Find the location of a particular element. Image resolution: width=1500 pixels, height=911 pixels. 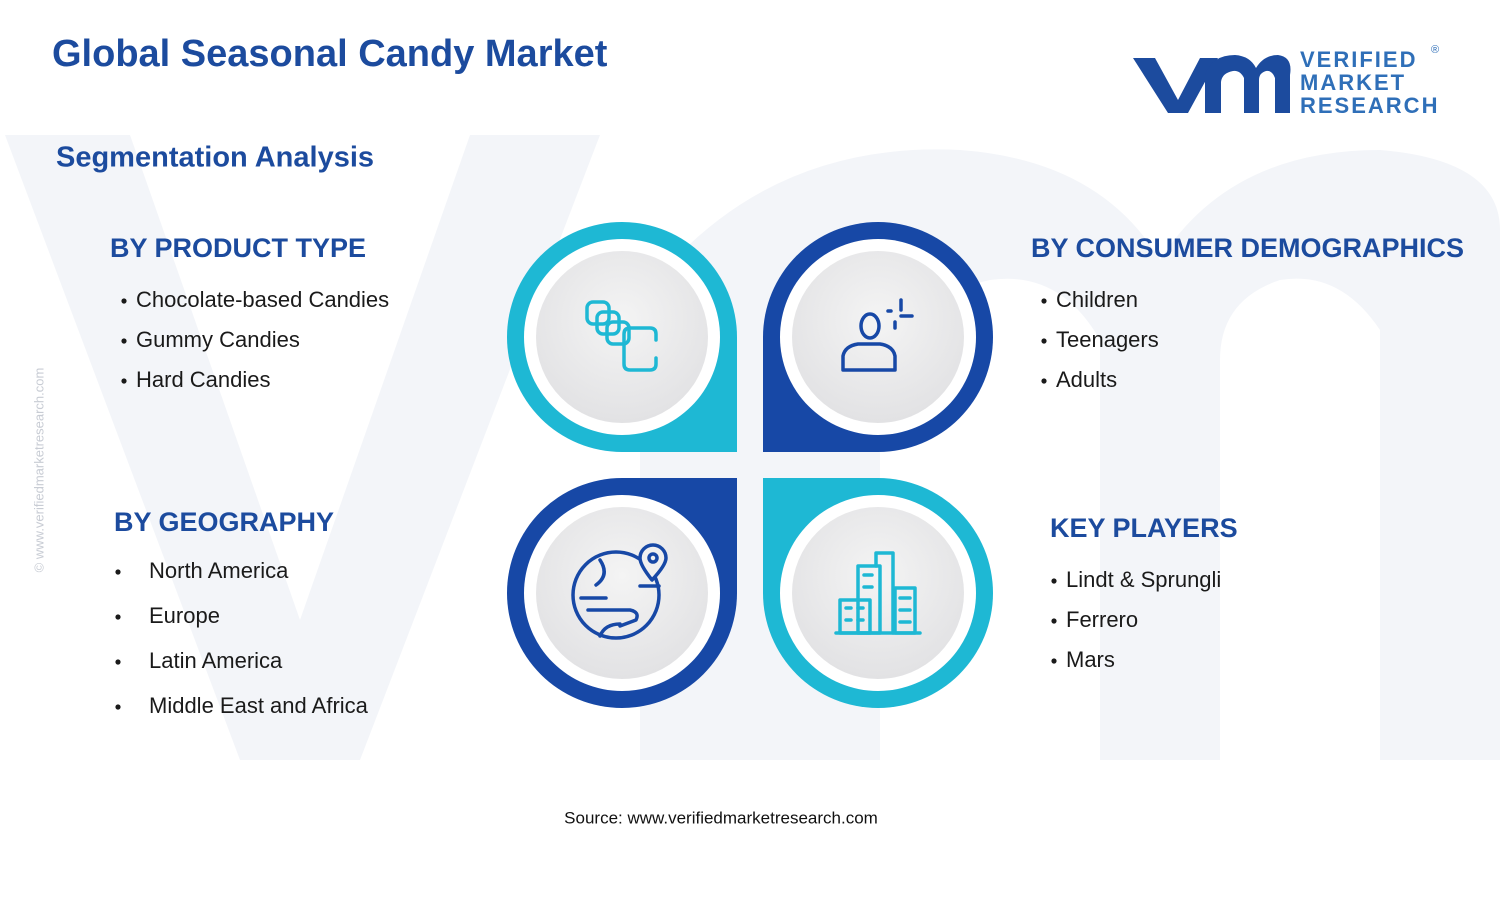

section-heading: BY GEOGRAPHY is located at coordinates (224, 522).